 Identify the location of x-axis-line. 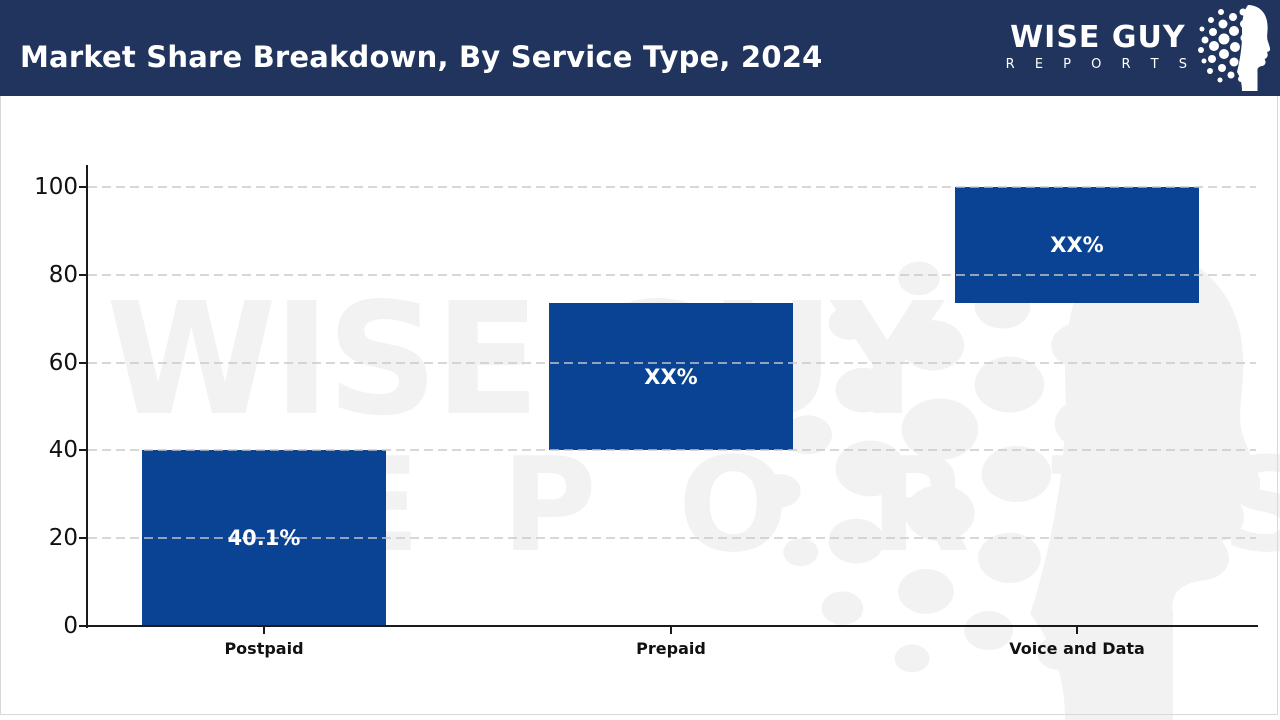
(672, 626).